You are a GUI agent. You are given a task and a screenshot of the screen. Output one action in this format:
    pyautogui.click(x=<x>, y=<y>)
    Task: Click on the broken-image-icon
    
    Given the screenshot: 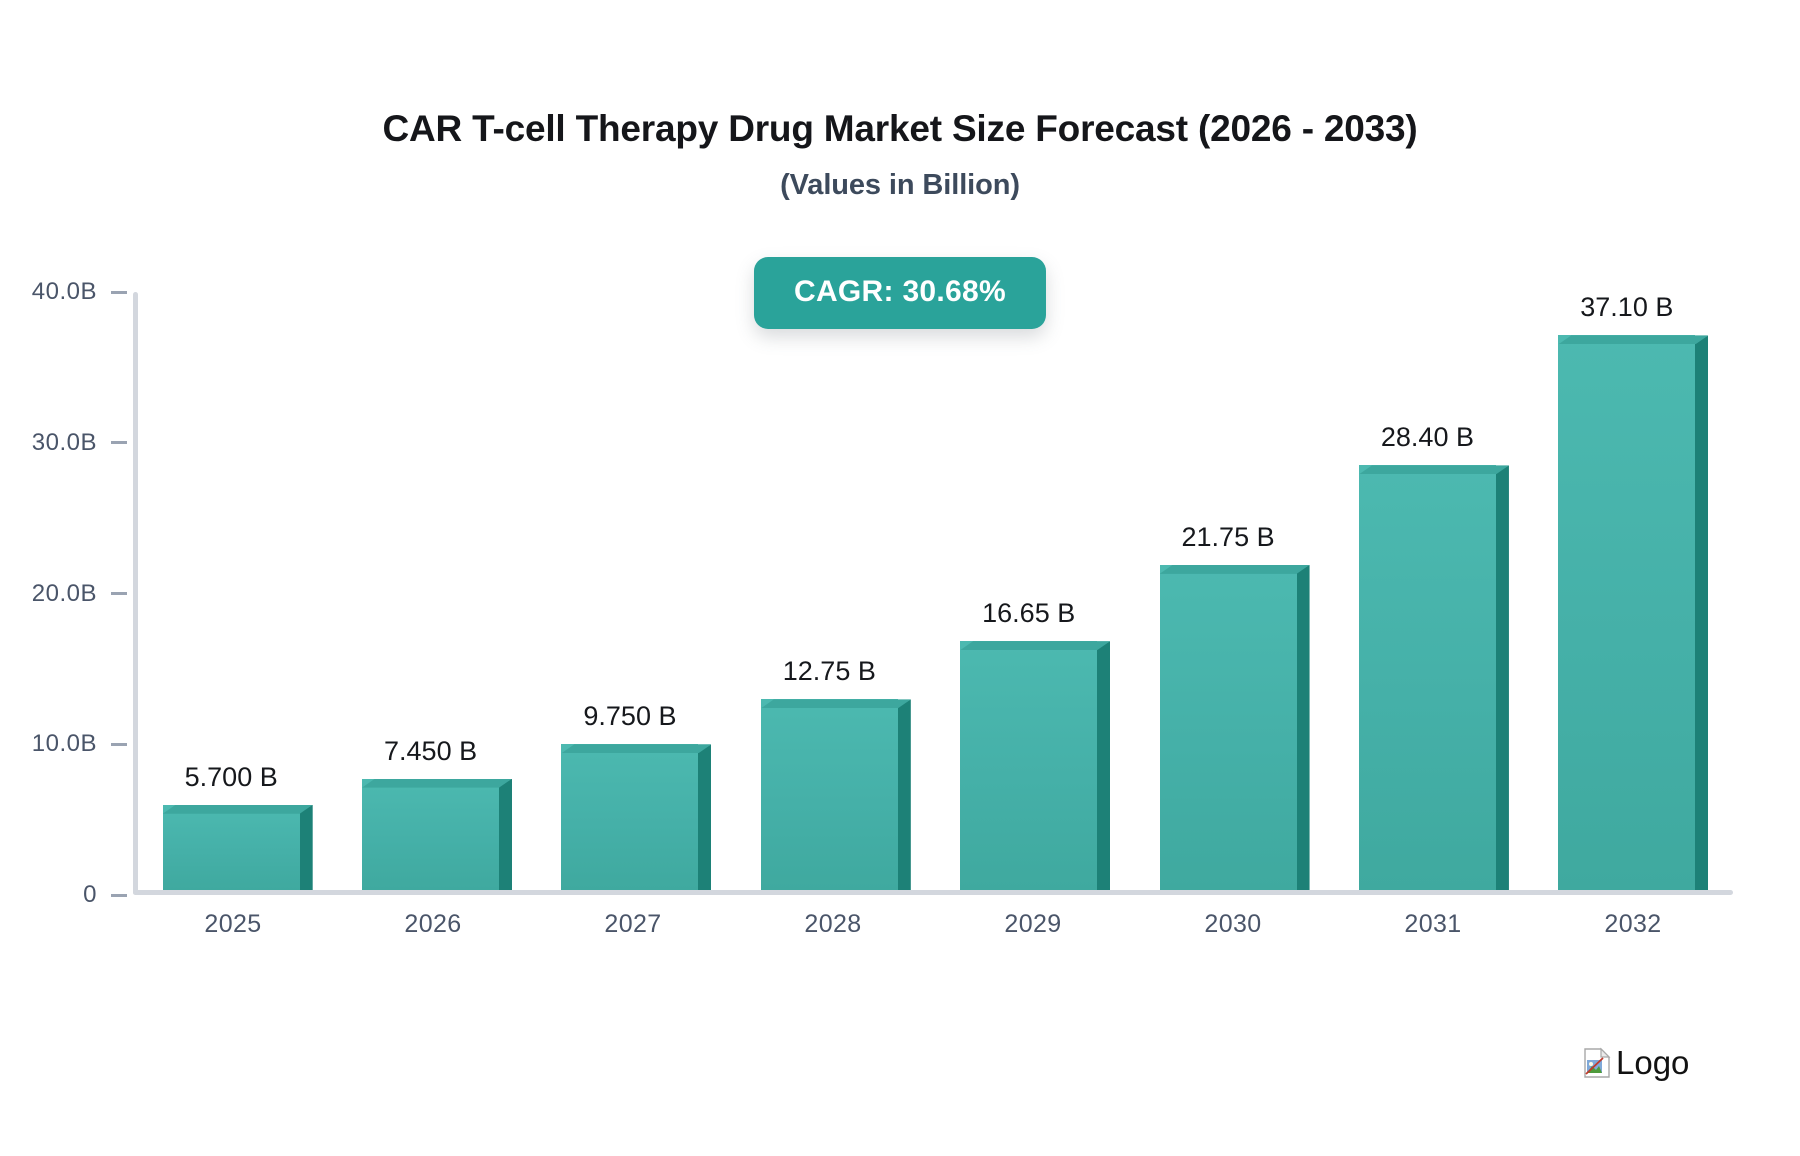 What is the action you would take?
    pyautogui.click(x=1597, y=1062)
    